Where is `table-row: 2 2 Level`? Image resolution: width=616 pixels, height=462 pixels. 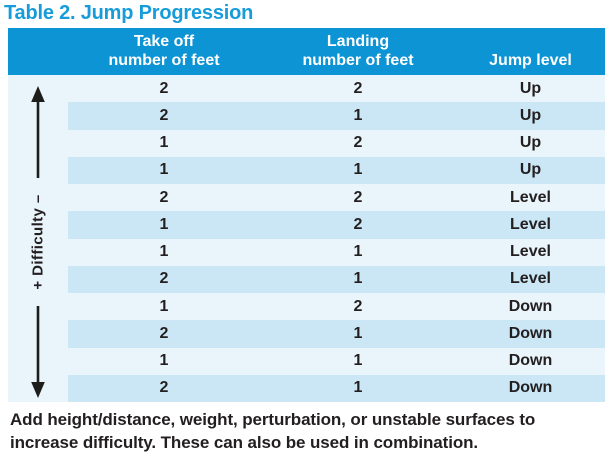 table-row: 2 2 Level is located at coordinates (306, 197).